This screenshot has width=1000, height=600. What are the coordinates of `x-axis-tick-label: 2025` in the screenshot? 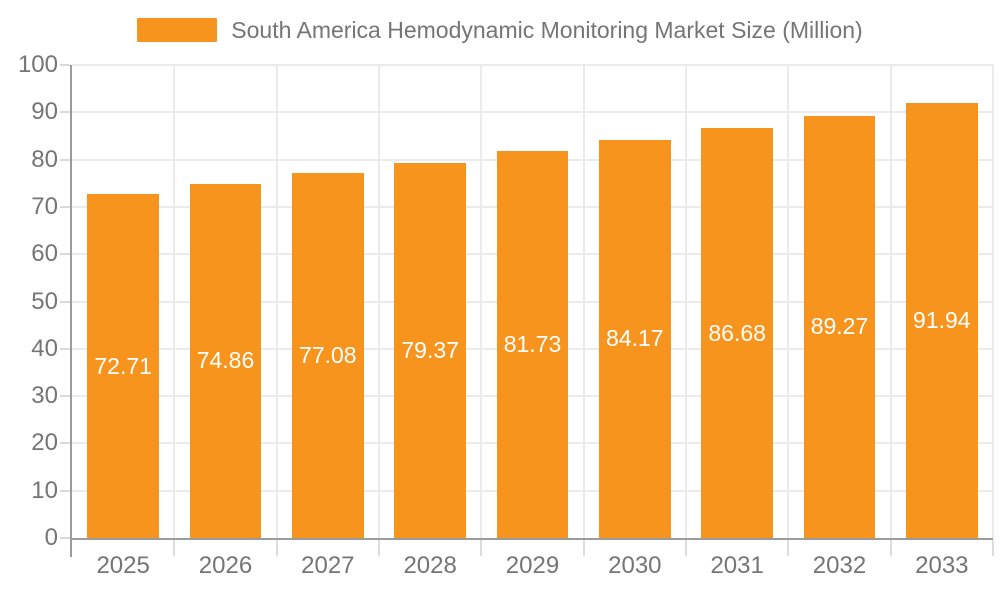 It's located at (123, 565).